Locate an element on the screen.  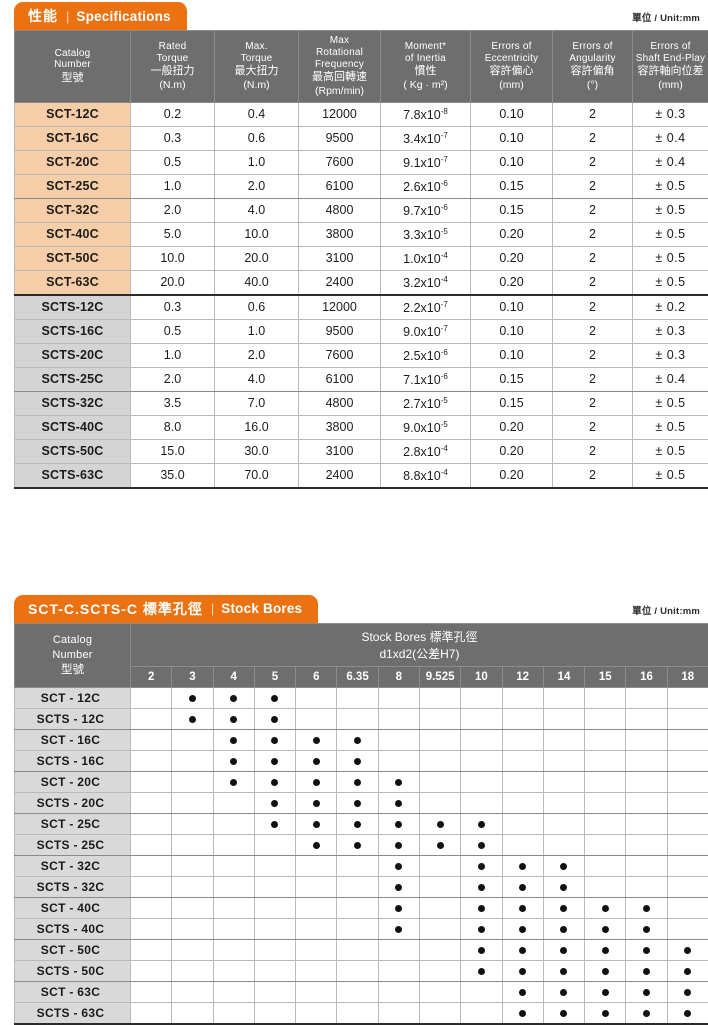
col-header-ang-unit: (°) is located at coordinates (592, 85).